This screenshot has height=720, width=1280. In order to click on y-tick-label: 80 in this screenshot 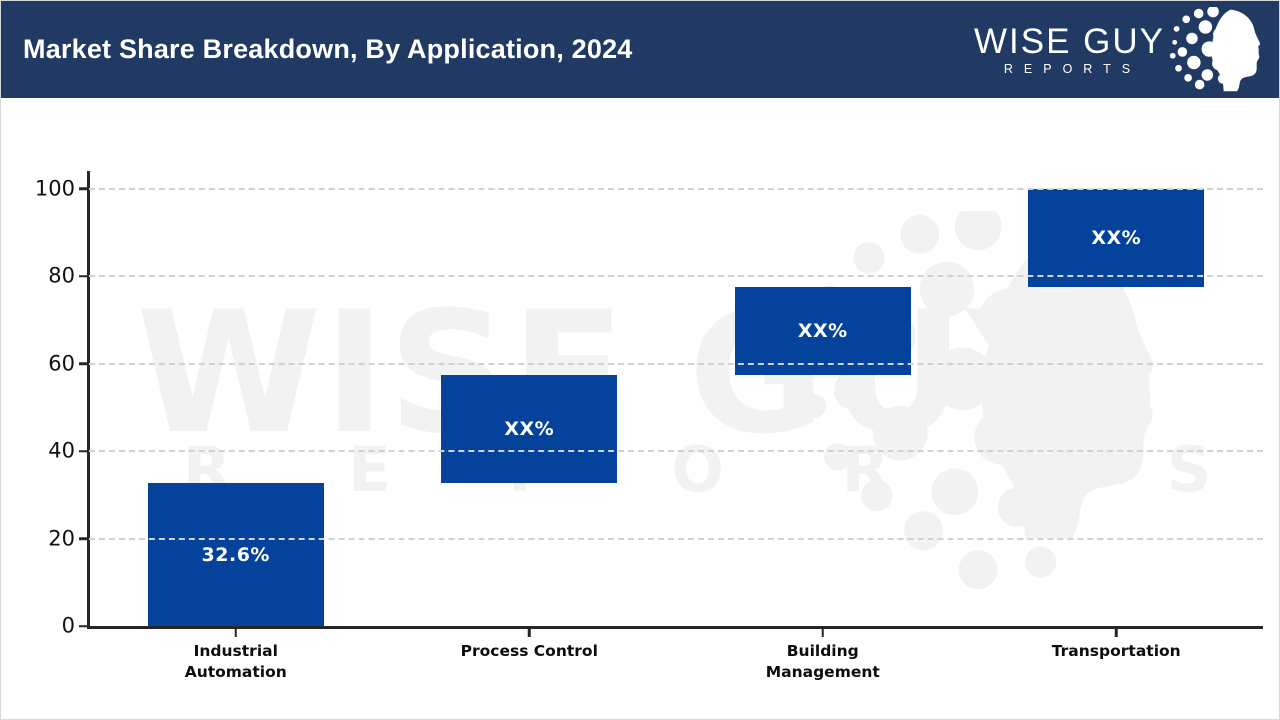, I will do `click(61, 275)`.